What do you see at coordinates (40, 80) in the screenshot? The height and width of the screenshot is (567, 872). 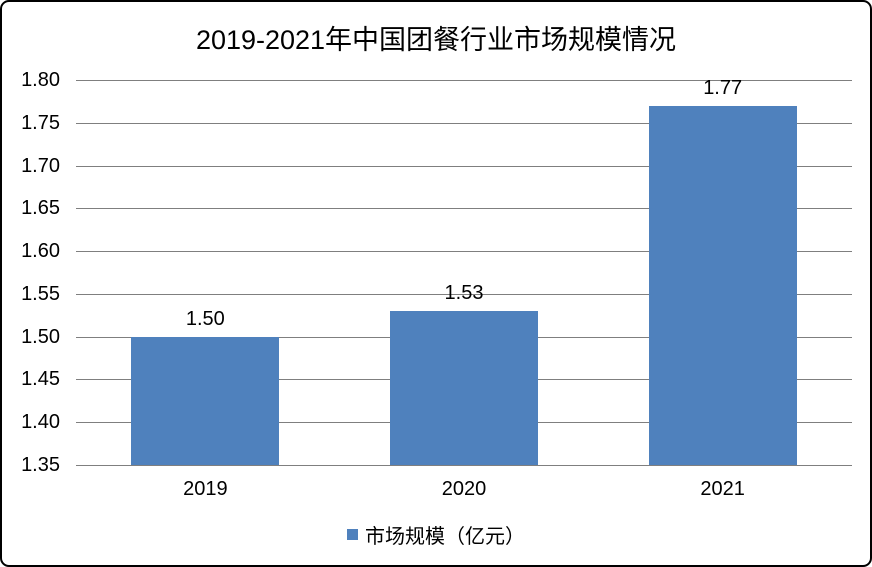 I see `y-axis-label: 1.80` at bounding box center [40, 80].